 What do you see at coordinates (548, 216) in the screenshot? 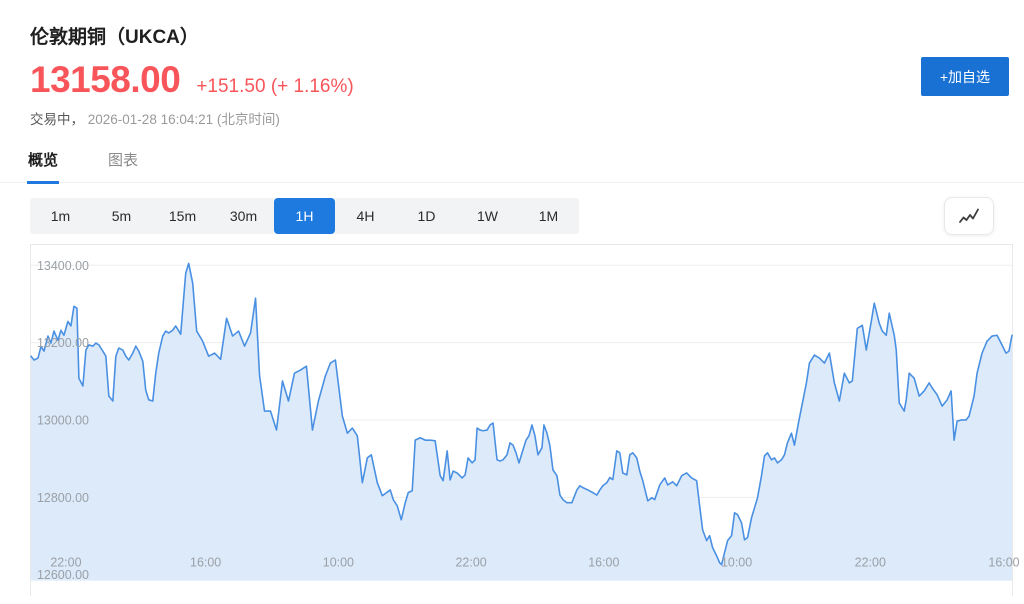
I see `period-1m-month: 1M` at bounding box center [548, 216].